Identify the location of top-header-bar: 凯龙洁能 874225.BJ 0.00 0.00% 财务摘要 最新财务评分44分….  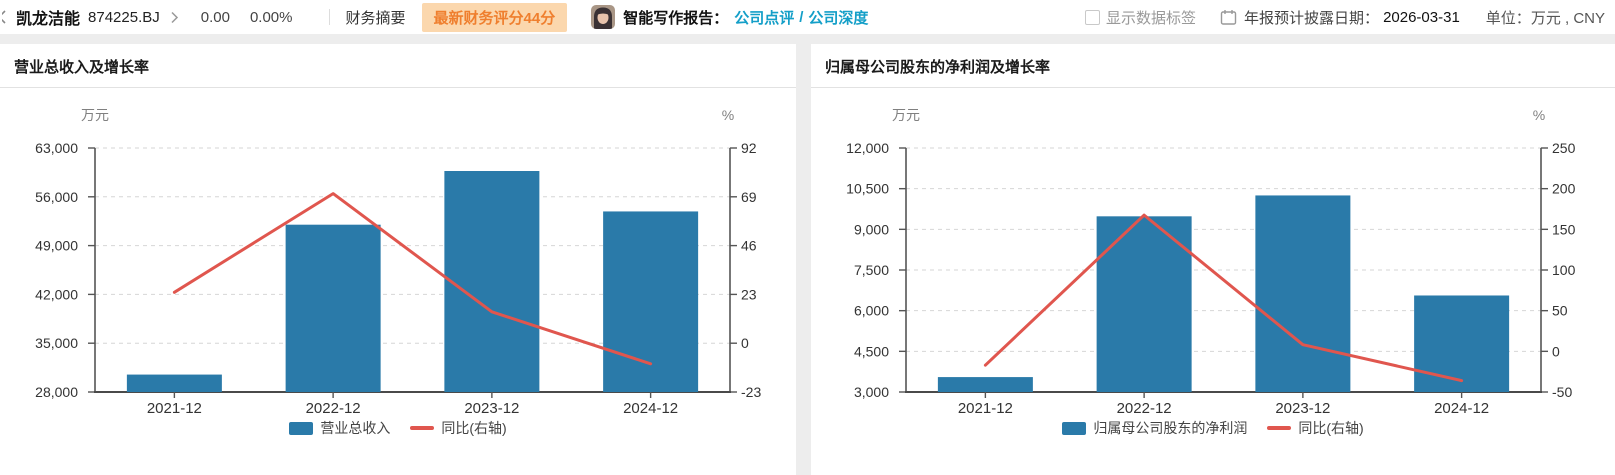
(807, 17).